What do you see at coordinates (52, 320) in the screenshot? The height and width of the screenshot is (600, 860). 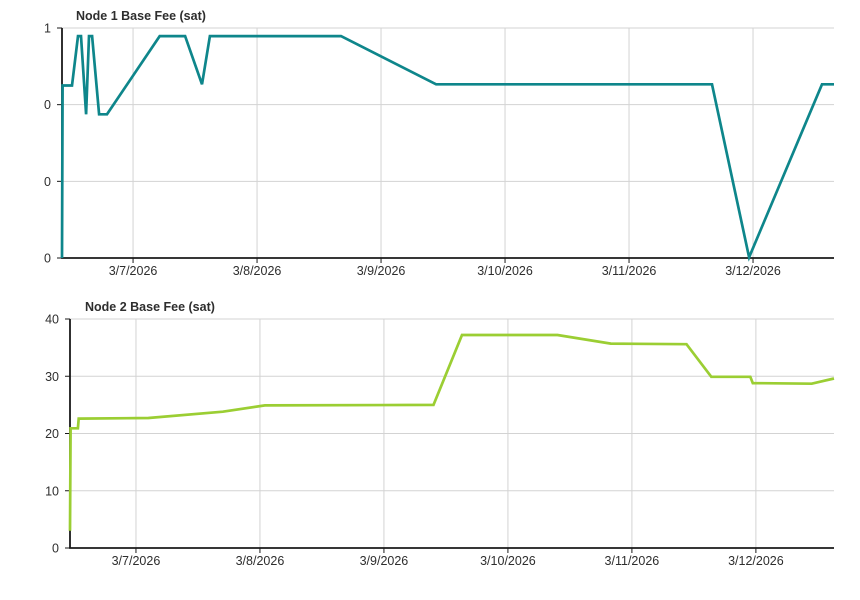 I see `y-tick-label: 40` at bounding box center [52, 320].